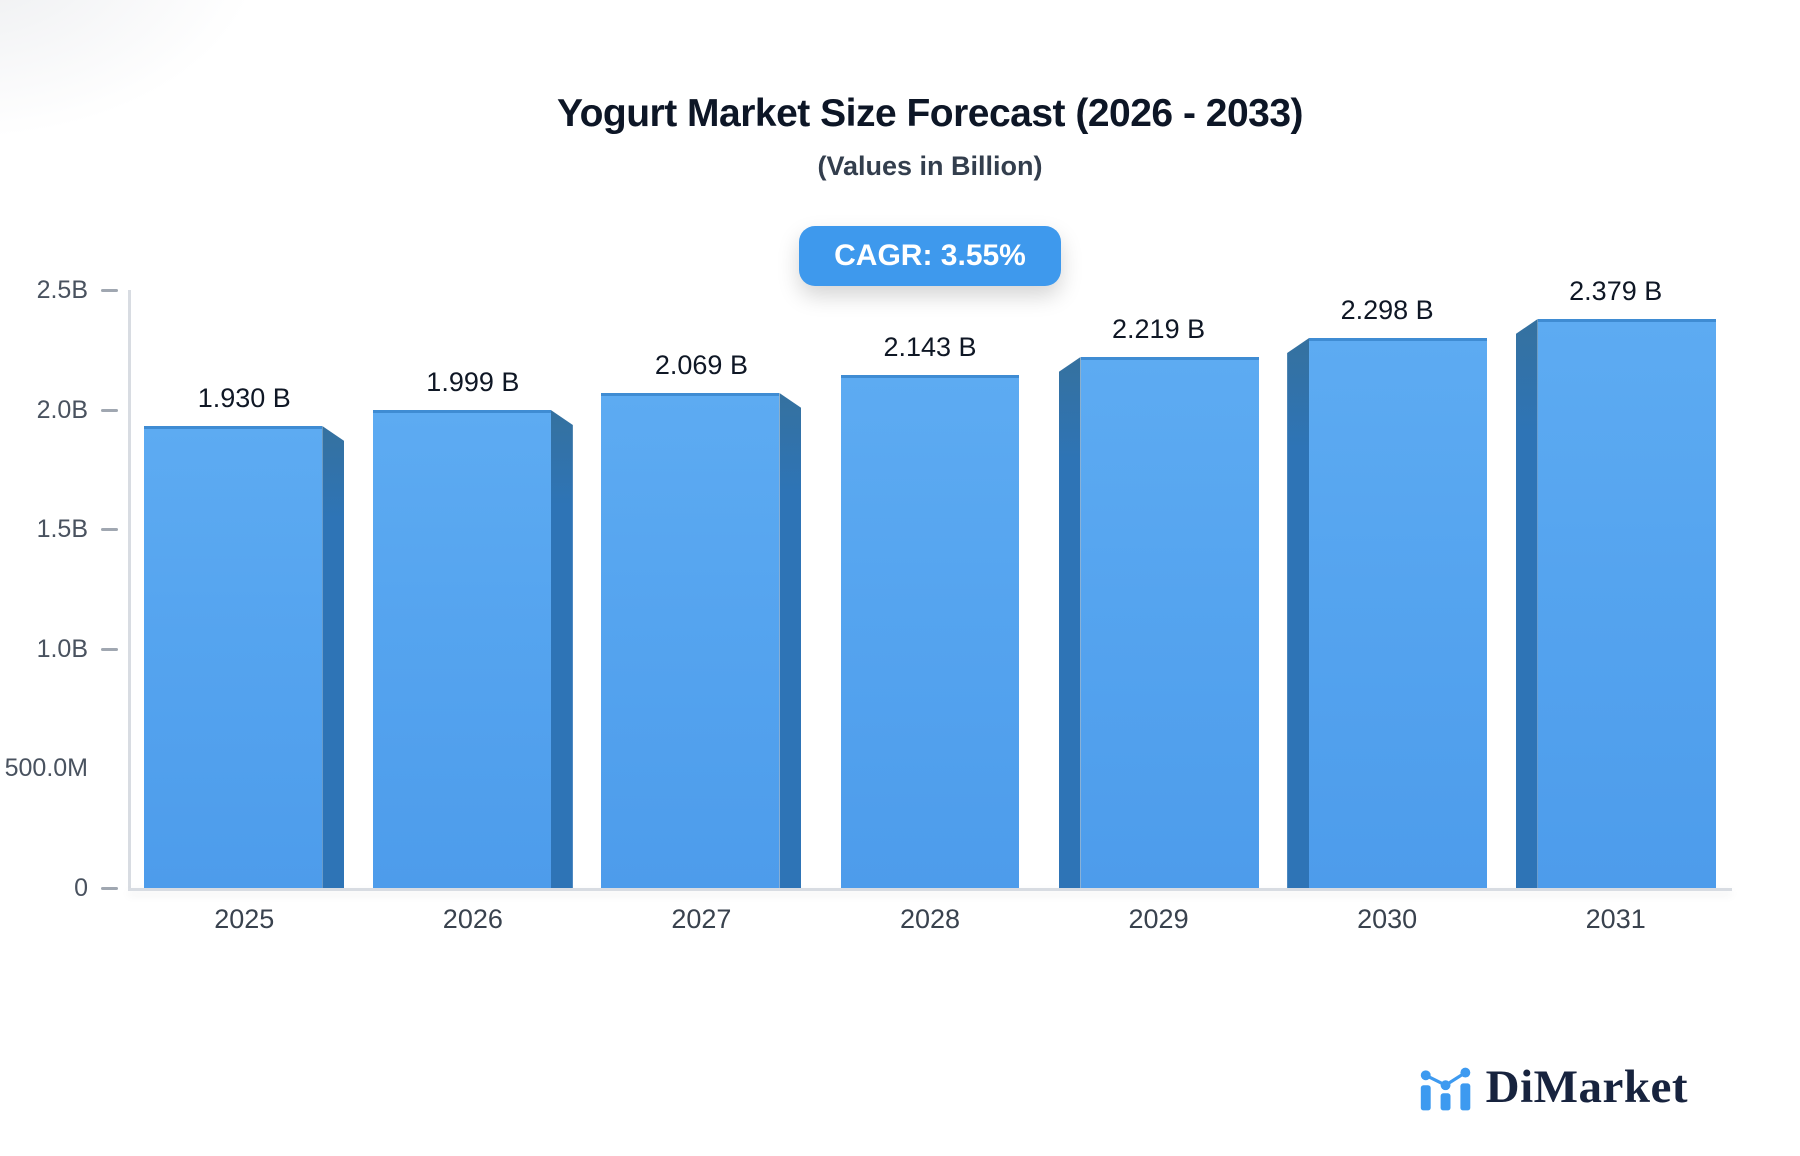 The height and width of the screenshot is (1156, 1800). Describe the element at coordinates (62, 648) in the screenshot. I see `y-axis-tick-label: 1.0B` at that location.